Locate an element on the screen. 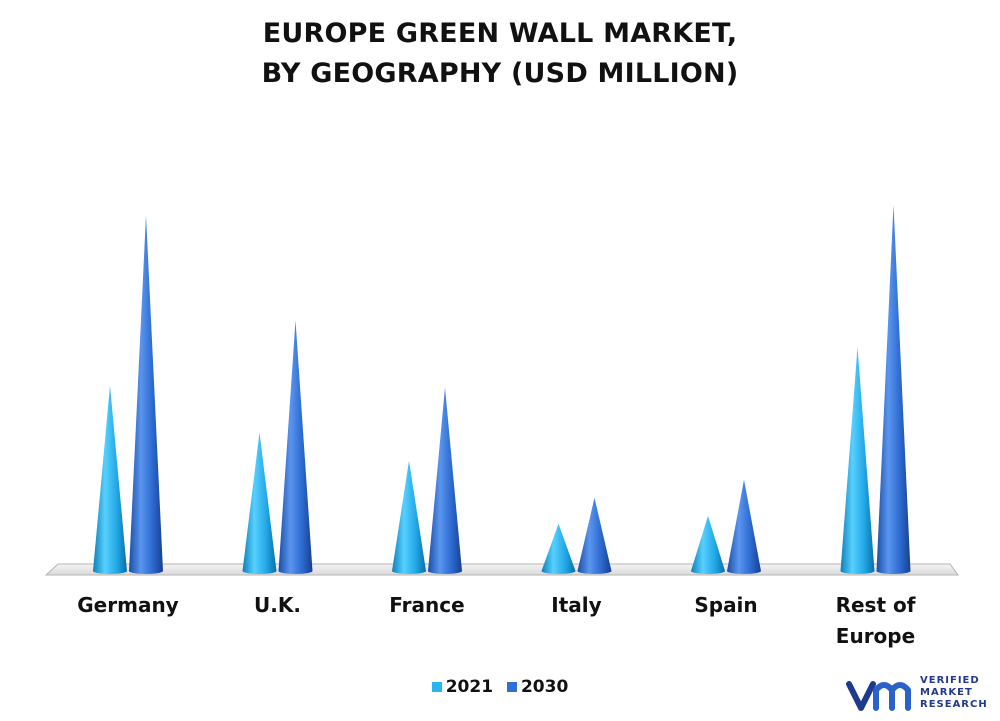 The image size is (1000, 721). chart-title-line-1: EUROPE GREEN WALL MARKET, is located at coordinates (500, 33).